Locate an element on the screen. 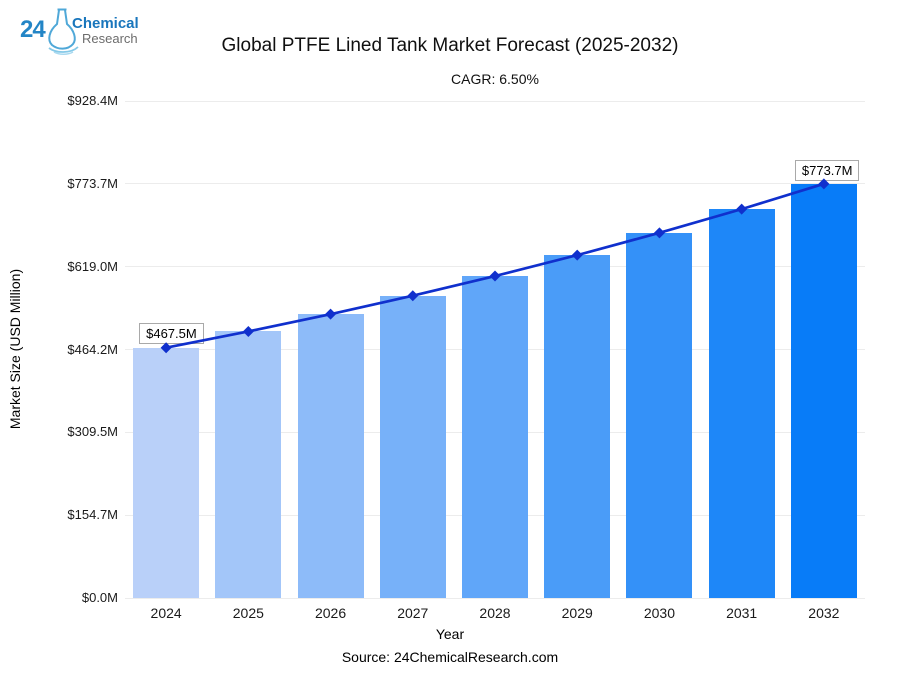  bar-2025 is located at coordinates (248, 464).